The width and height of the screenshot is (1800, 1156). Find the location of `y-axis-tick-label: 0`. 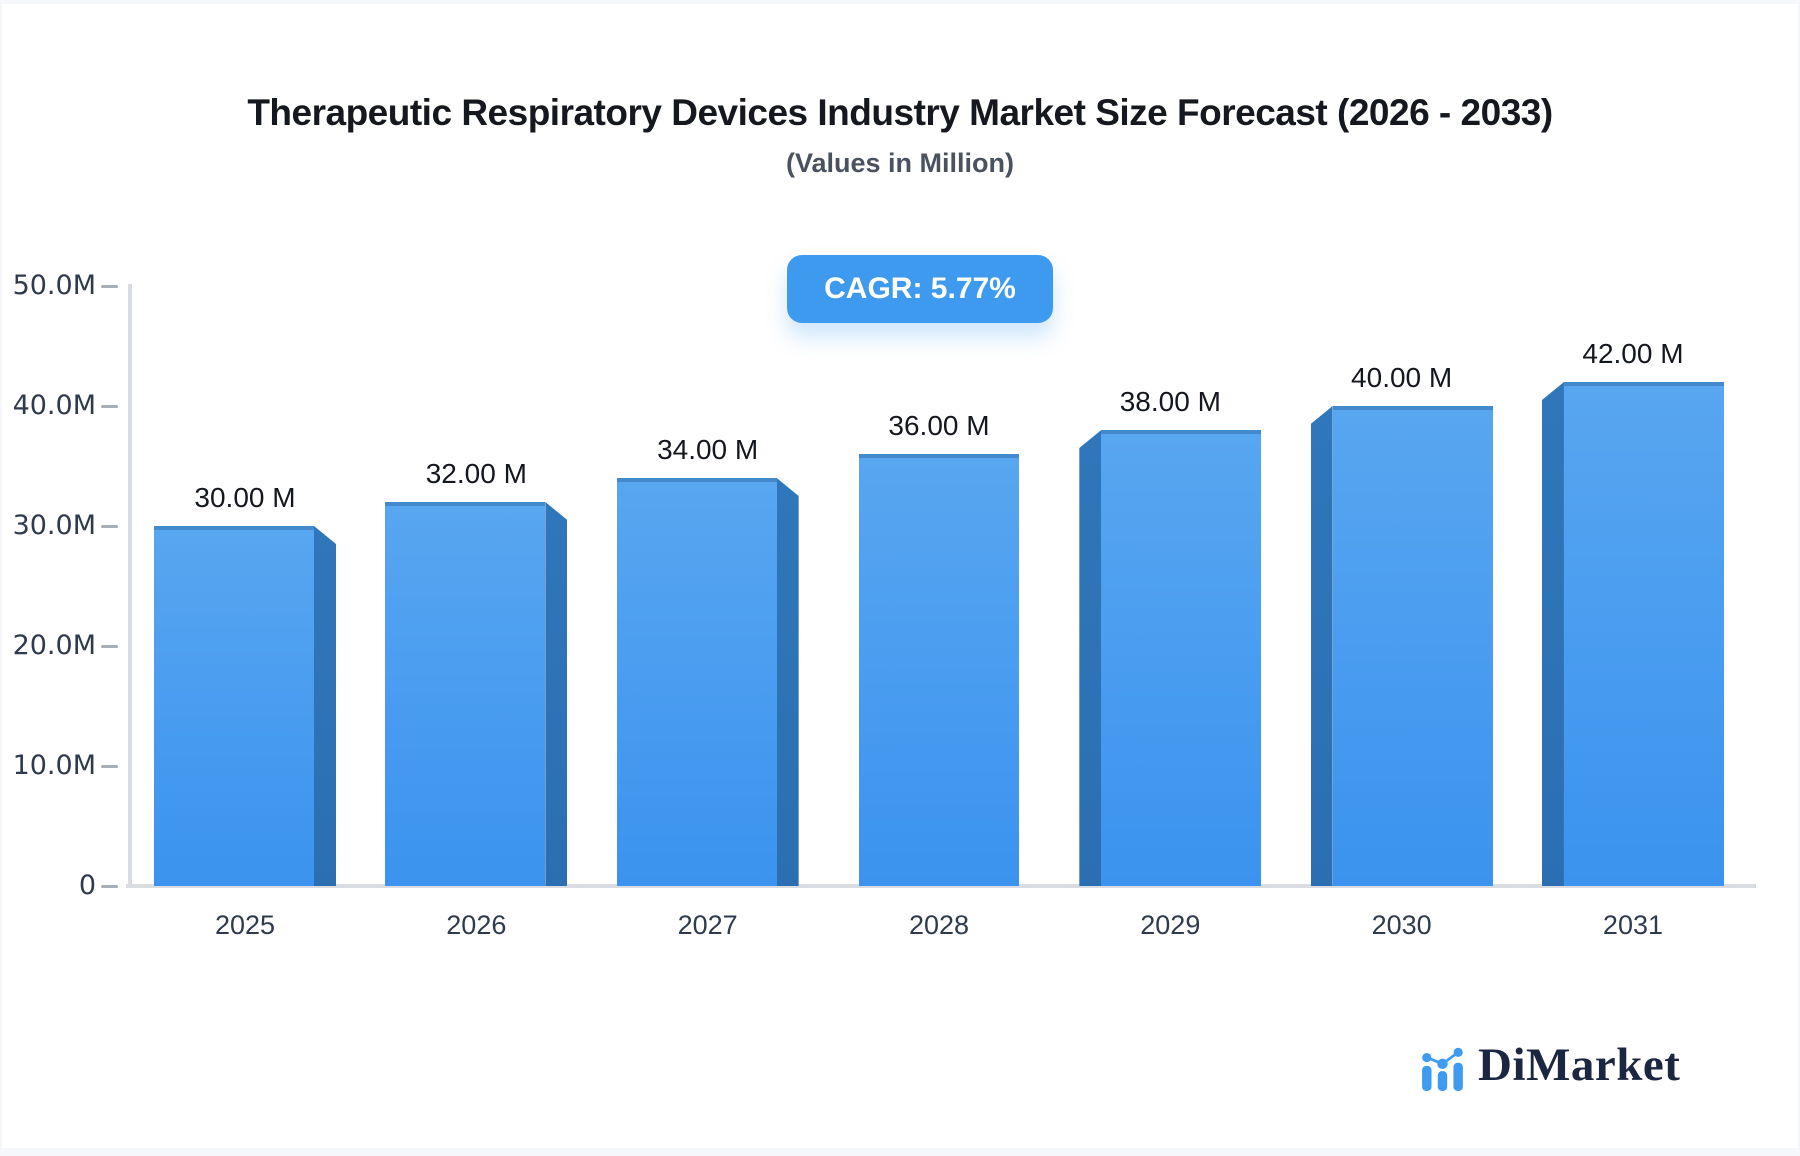

y-axis-tick-label: 0 is located at coordinates (87, 885).